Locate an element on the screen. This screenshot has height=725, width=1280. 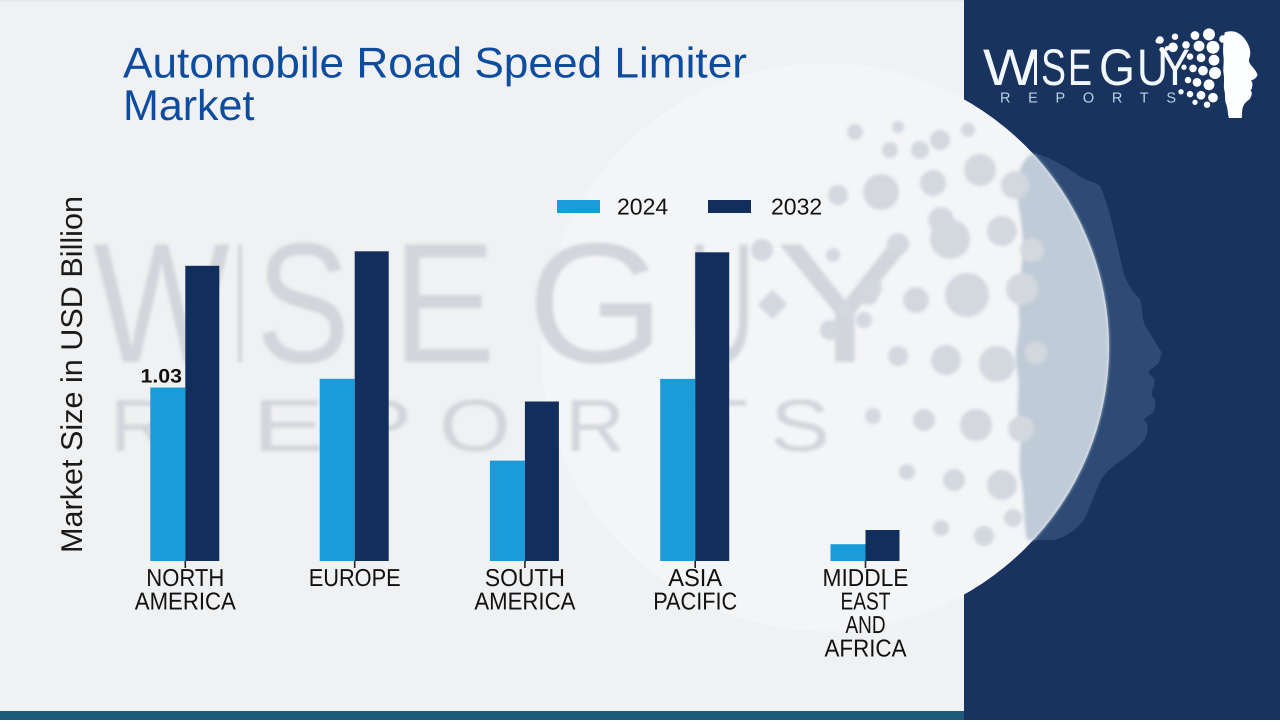
svg-text: Market Size in USD Billion is located at coordinates (72, 374).